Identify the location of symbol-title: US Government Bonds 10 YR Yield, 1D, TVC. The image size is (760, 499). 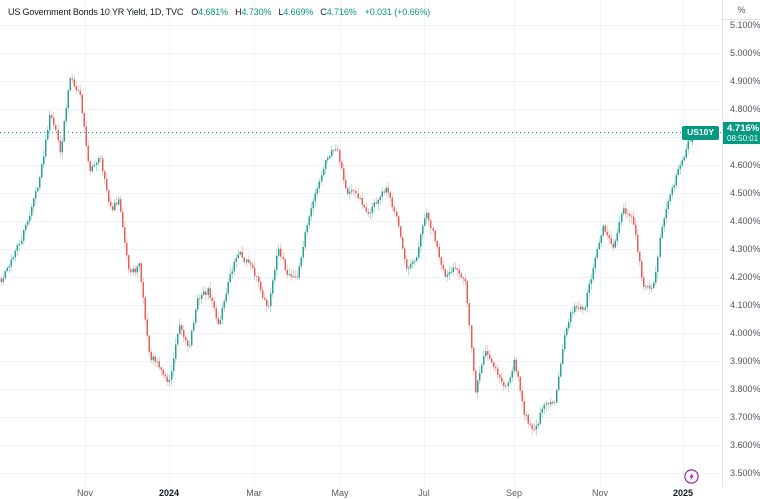
(96, 12).